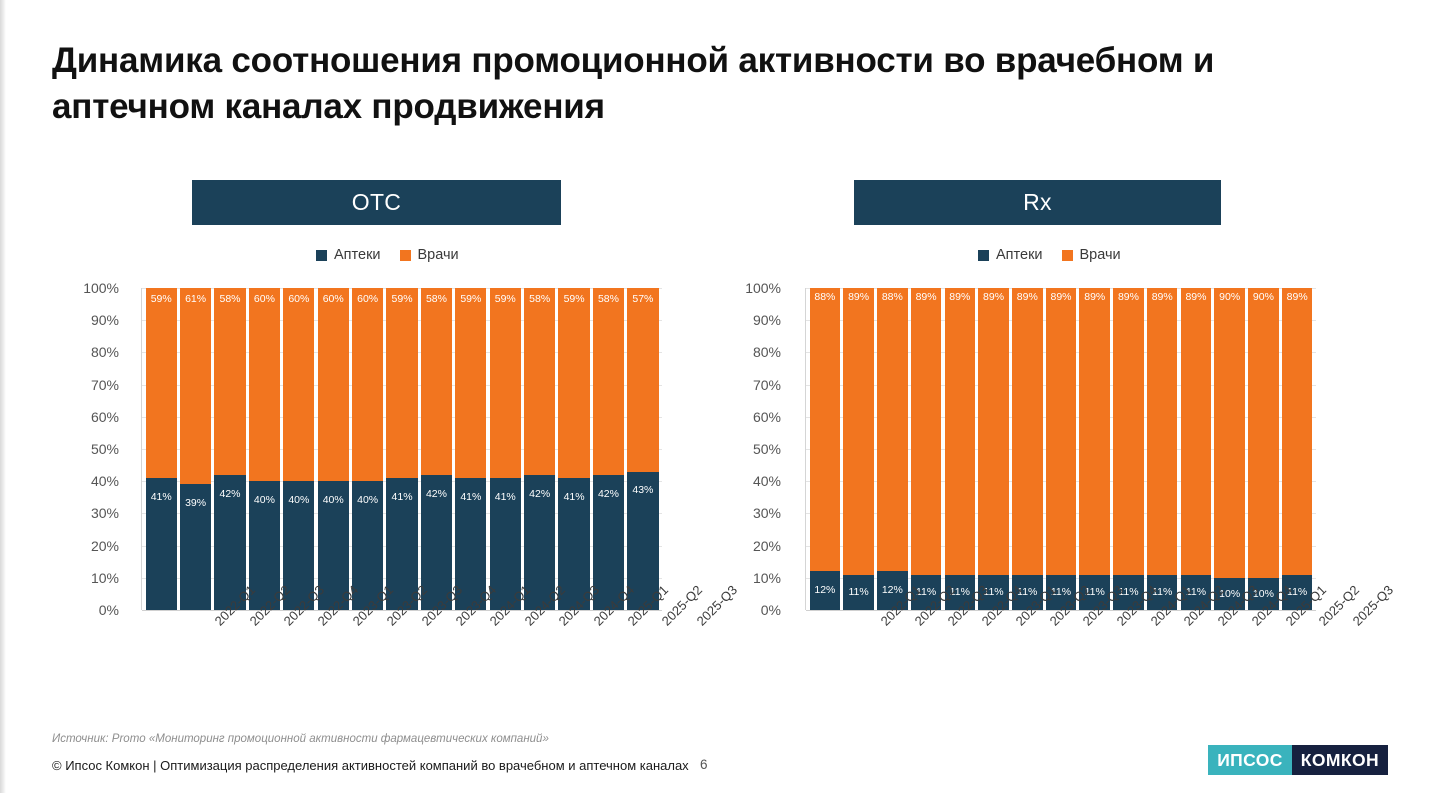 The width and height of the screenshot is (1440, 793). Describe the element at coordinates (766, 513) in the screenshot. I see `y-tick-label: 30%` at that location.